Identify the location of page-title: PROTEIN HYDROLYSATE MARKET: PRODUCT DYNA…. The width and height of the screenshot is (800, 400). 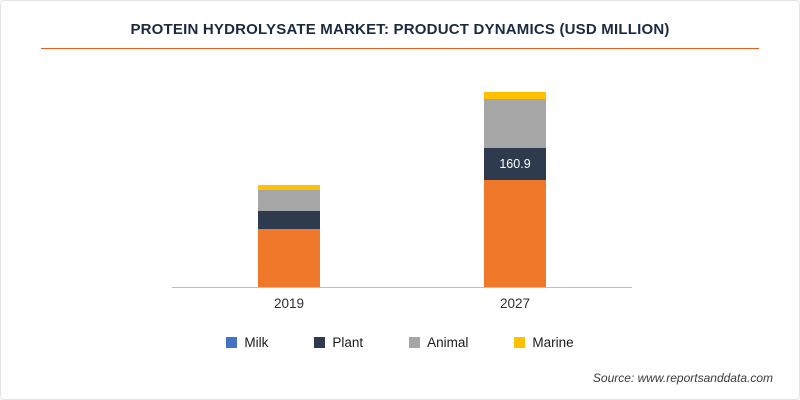
(400, 29).